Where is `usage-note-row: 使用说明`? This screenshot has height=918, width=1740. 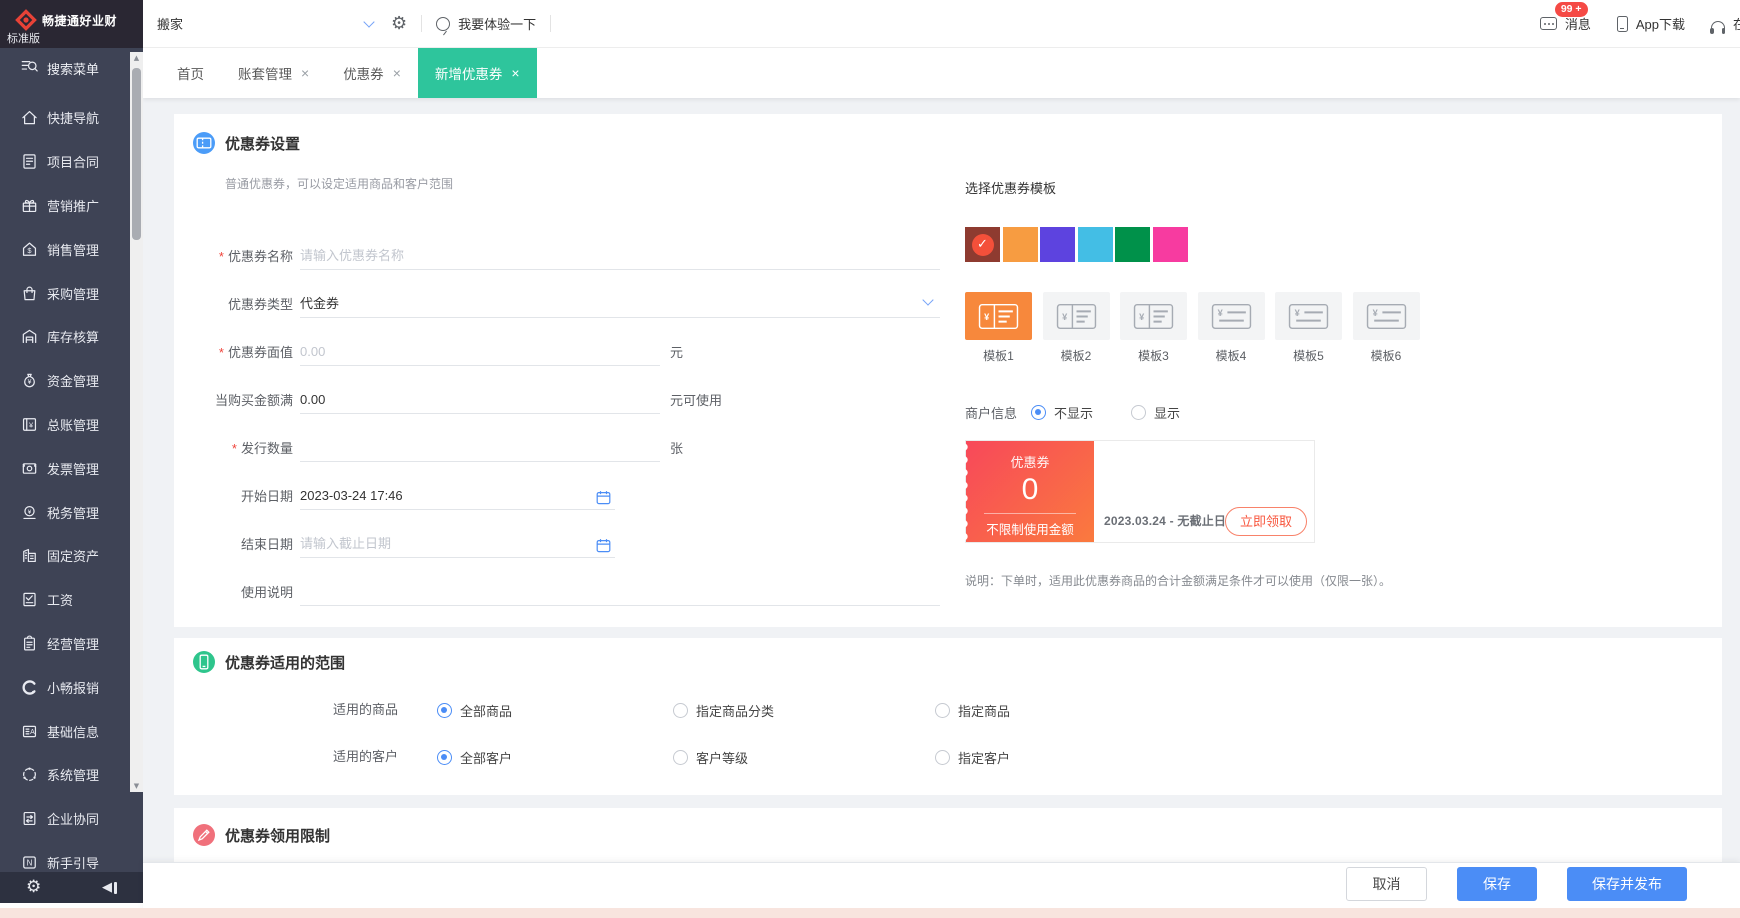 usage-note-row: 使用说明 is located at coordinates (948, 593).